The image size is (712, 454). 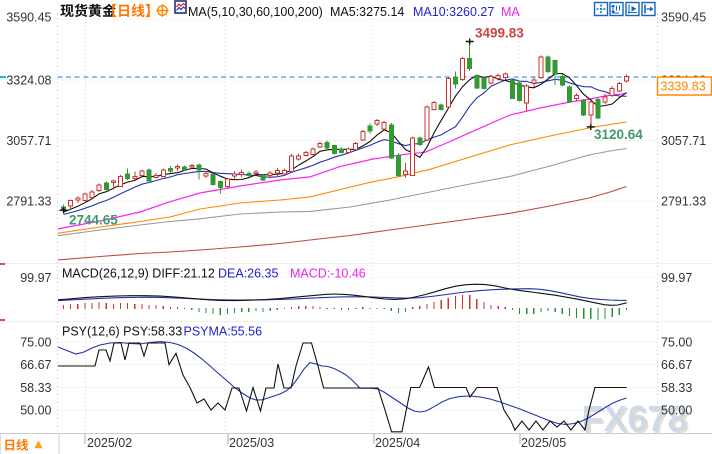 I want to click on svg-text: 3339.83, so click(x=683, y=87).